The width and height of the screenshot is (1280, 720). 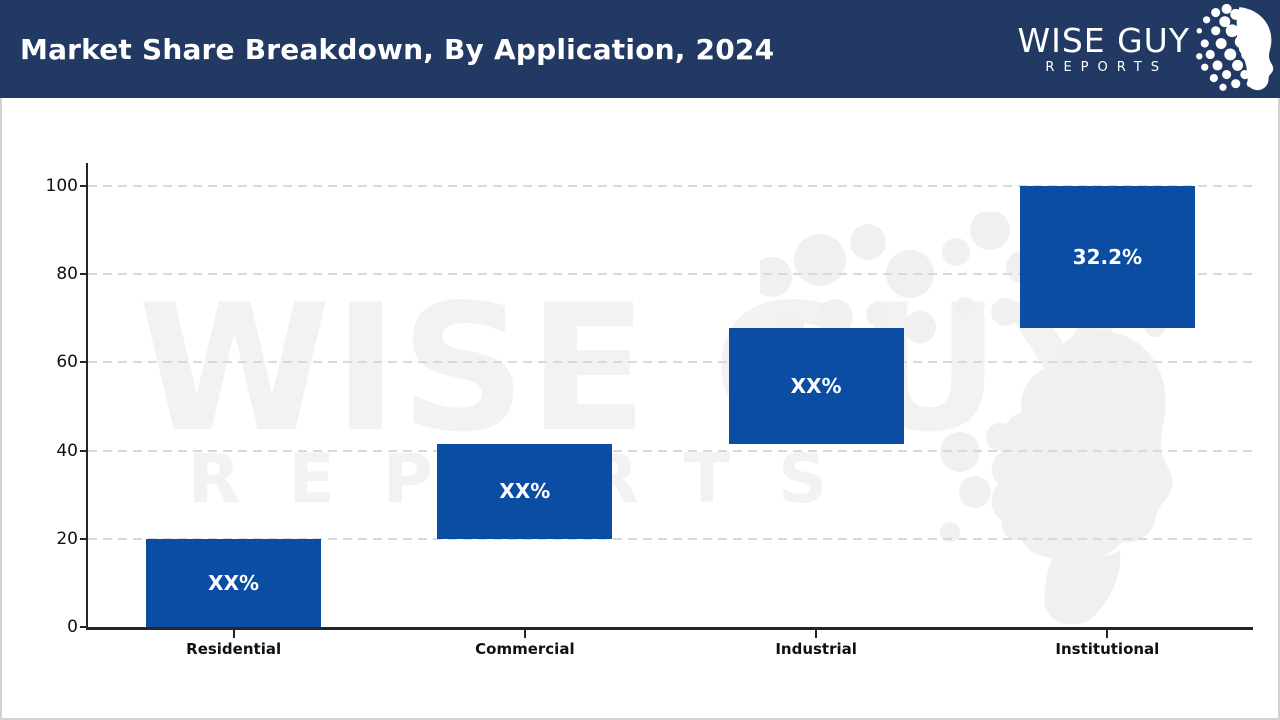 I want to click on x-tick-mark-residential, so click(x=233, y=634).